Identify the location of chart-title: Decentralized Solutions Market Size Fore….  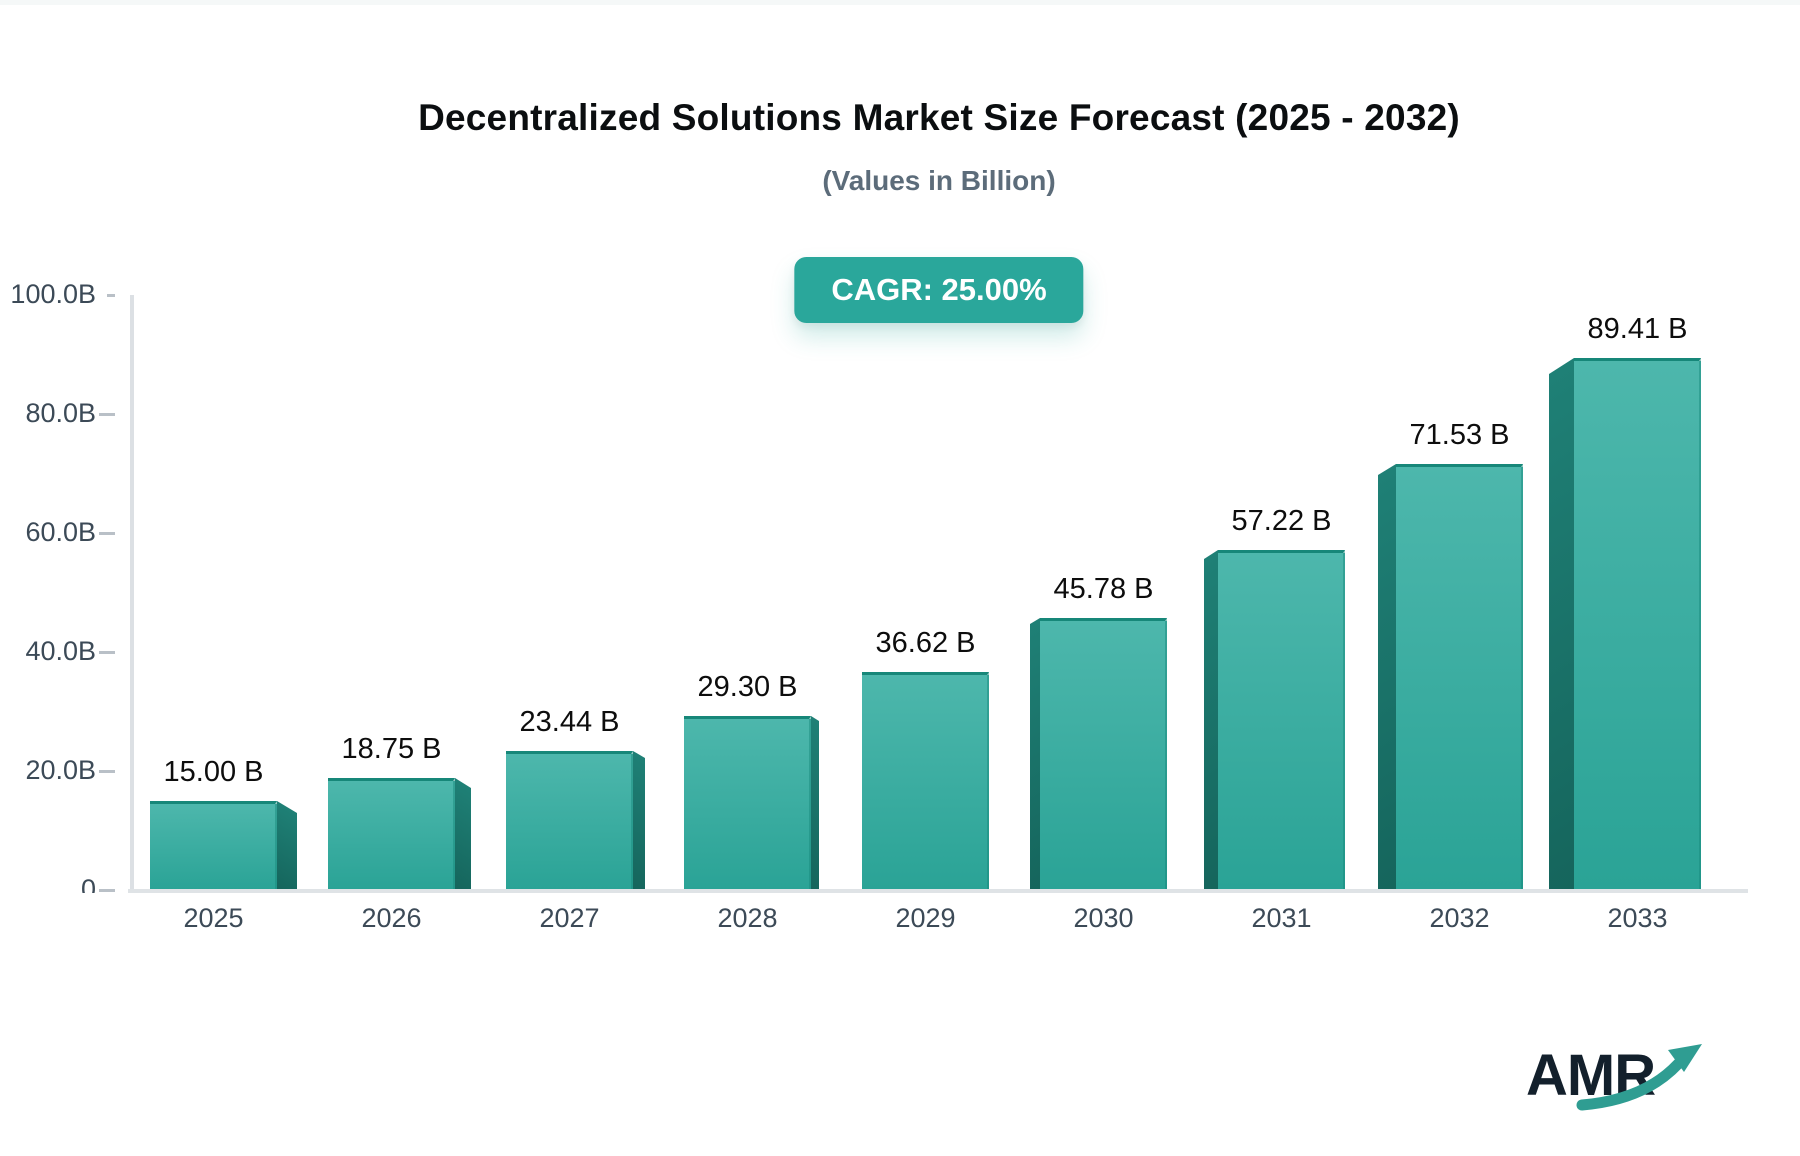
(939, 117).